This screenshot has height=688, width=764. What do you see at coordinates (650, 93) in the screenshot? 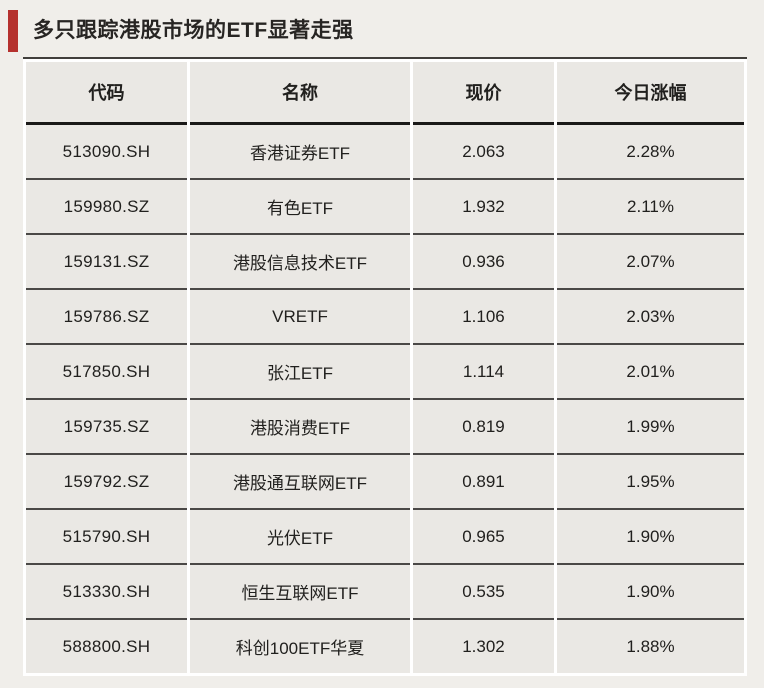
I see `column-header-gain: 今日涨幅` at bounding box center [650, 93].